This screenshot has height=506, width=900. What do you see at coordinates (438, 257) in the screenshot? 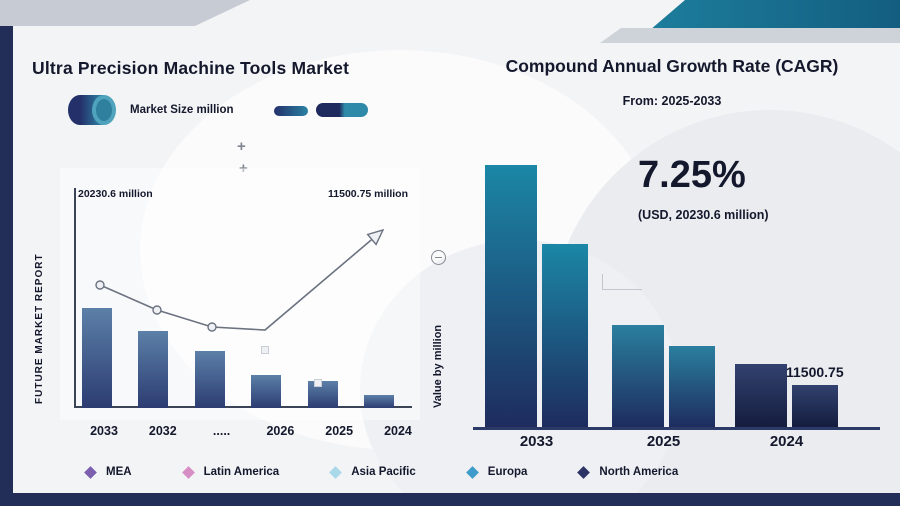
I see `minus-circle-icon` at bounding box center [438, 257].